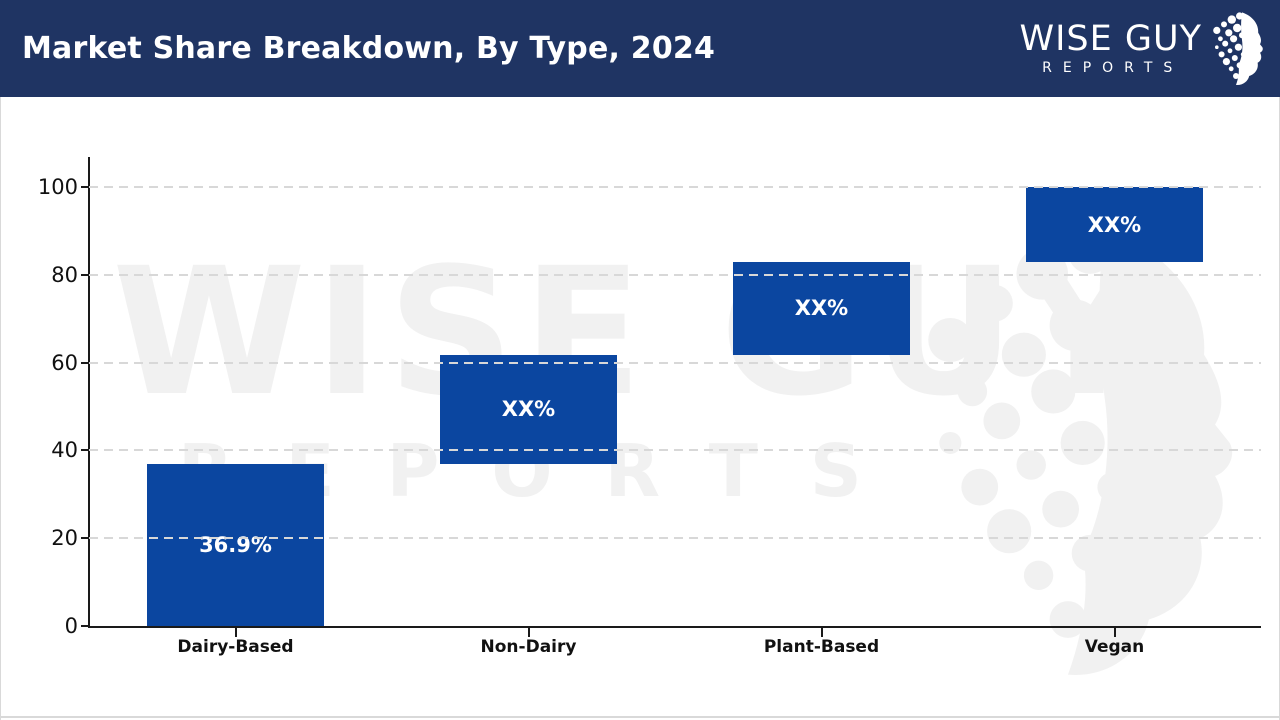  I want to click on y-tick-label: 0, so click(71, 626).